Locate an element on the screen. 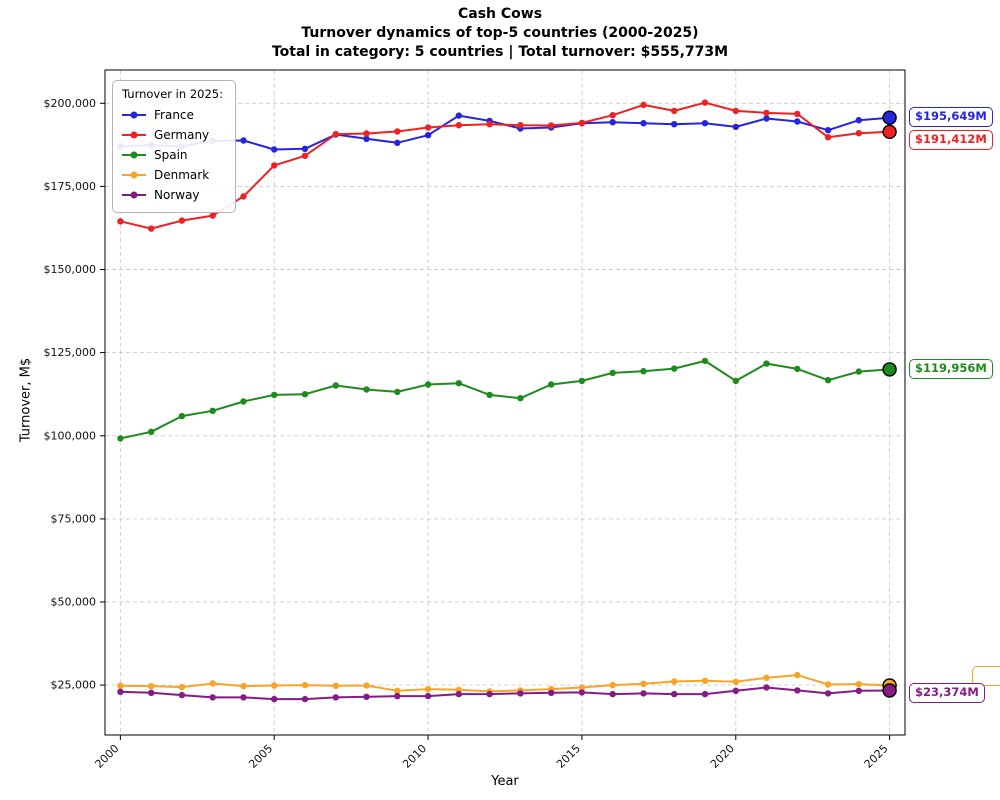 The image size is (1000, 800). legend-item-france: France is located at coordinates (172, 115).